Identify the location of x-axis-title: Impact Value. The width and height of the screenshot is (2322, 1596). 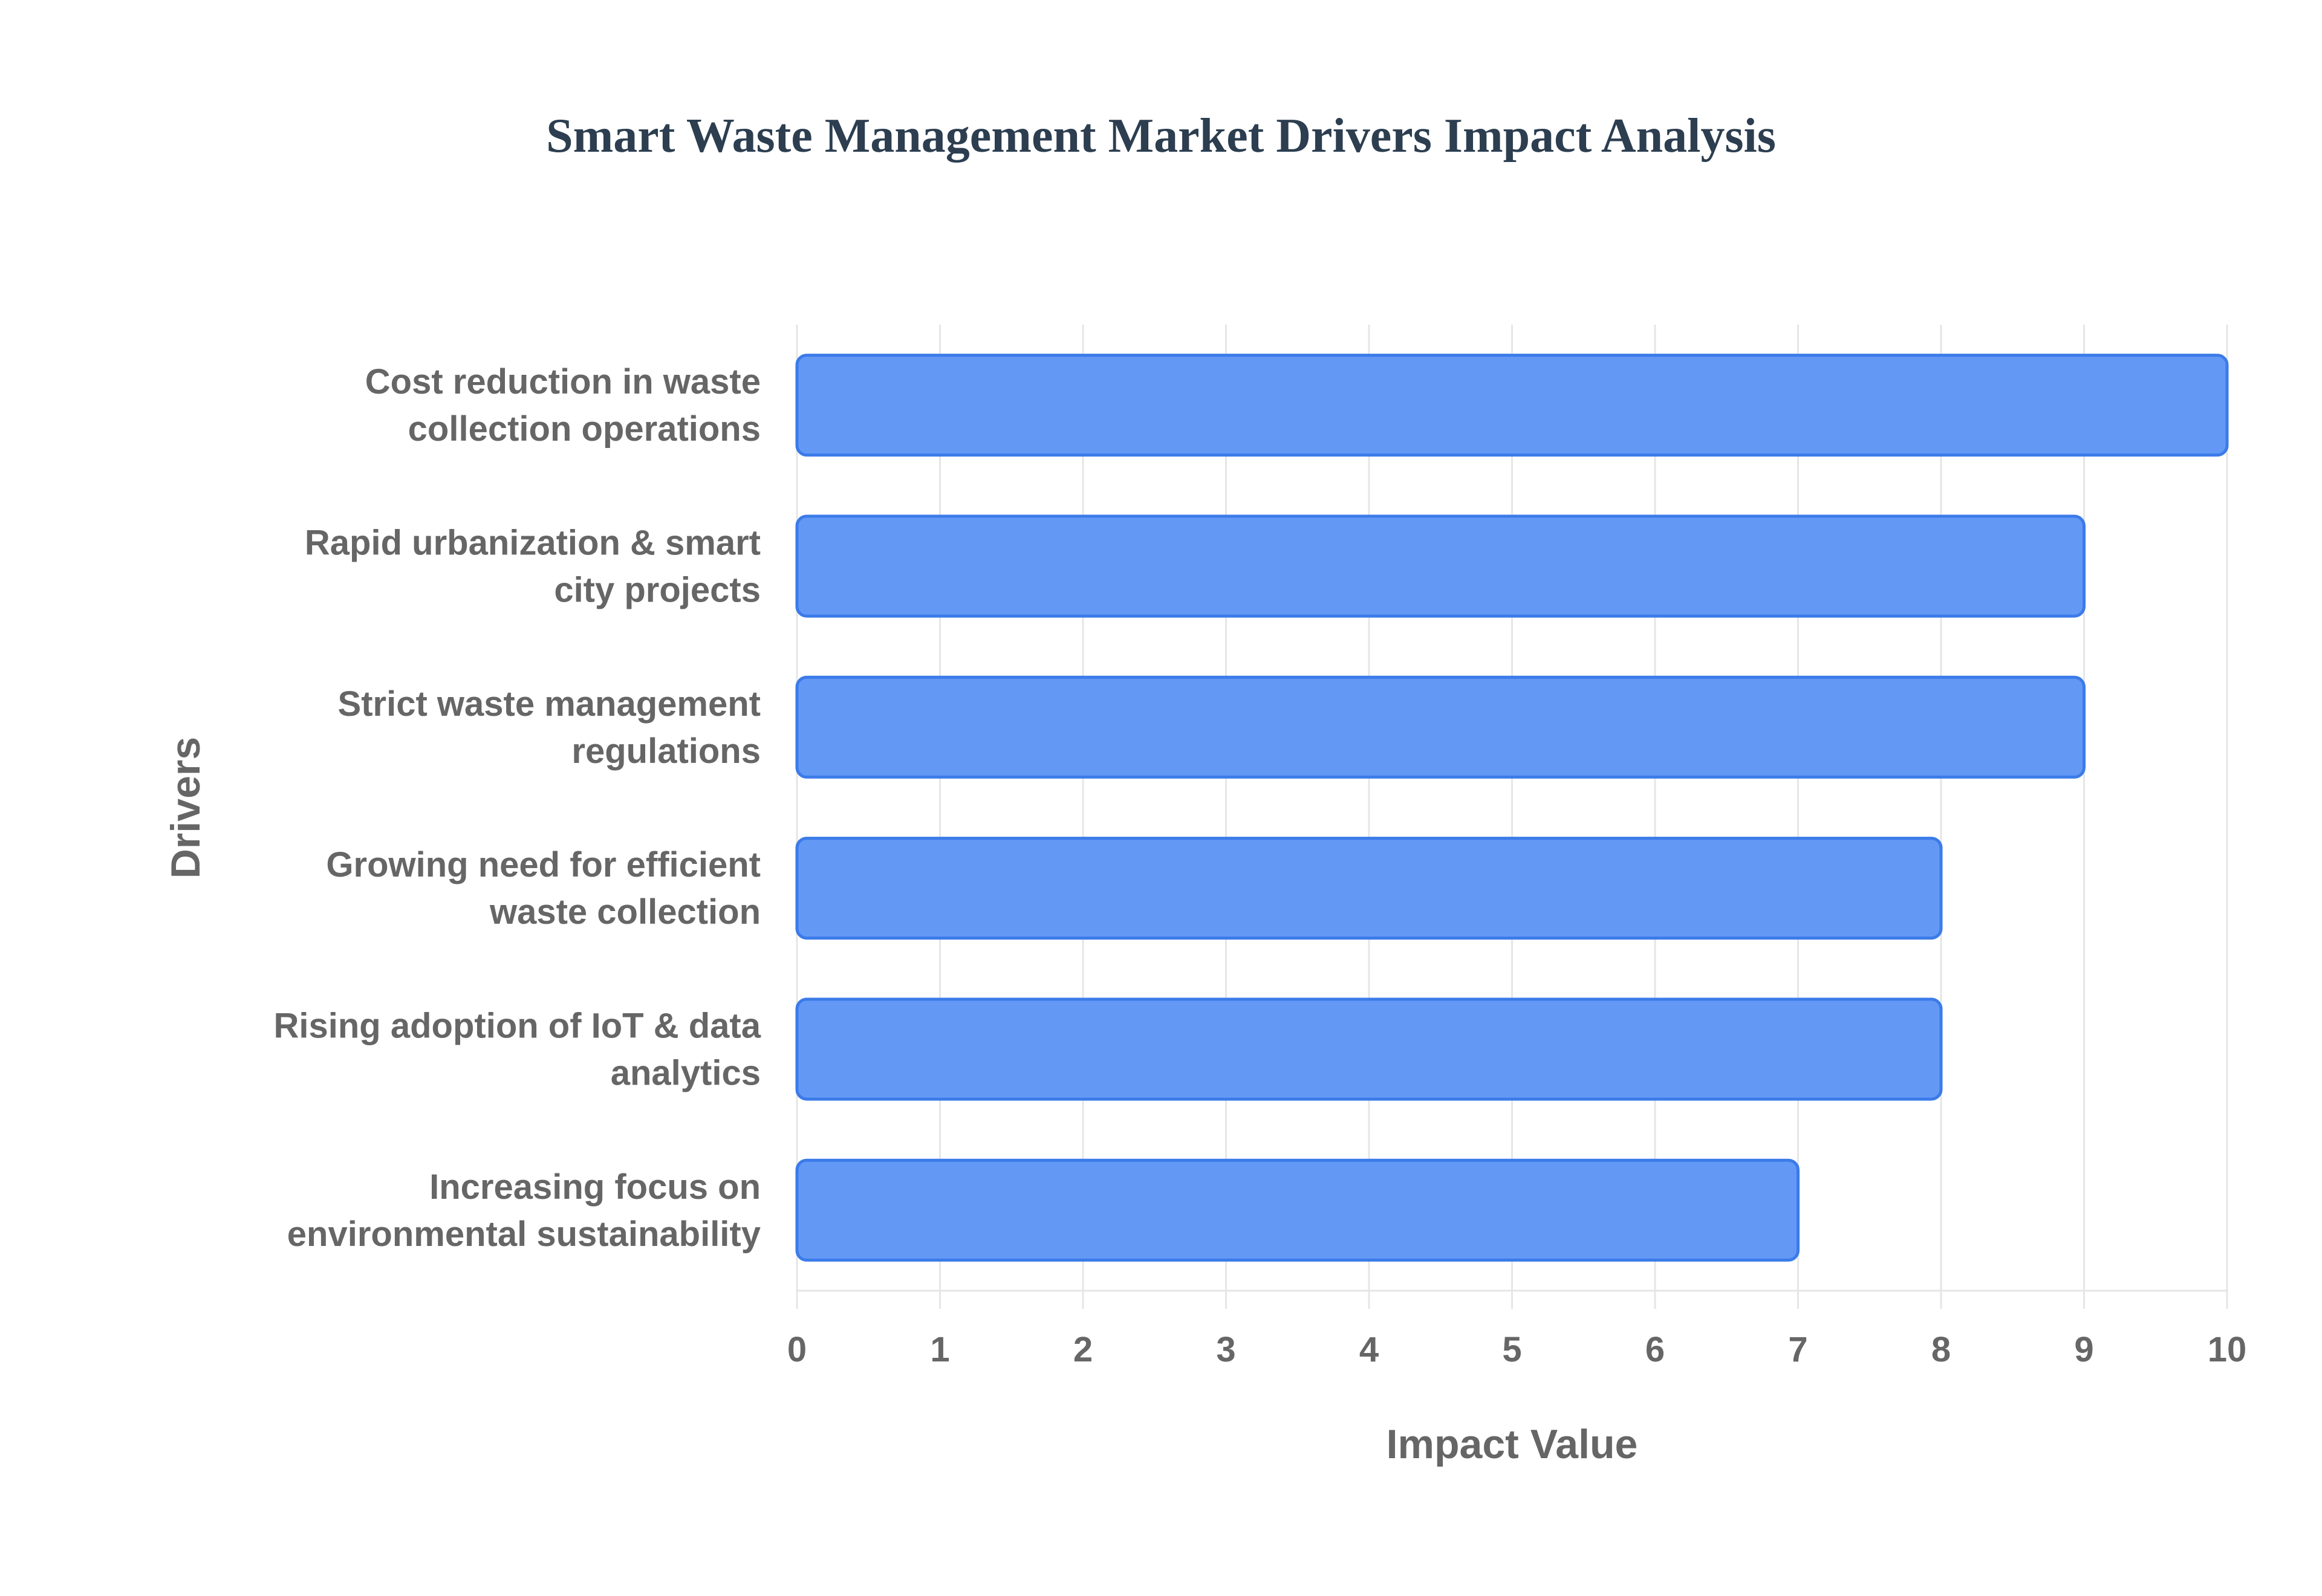
(1512, 1444).